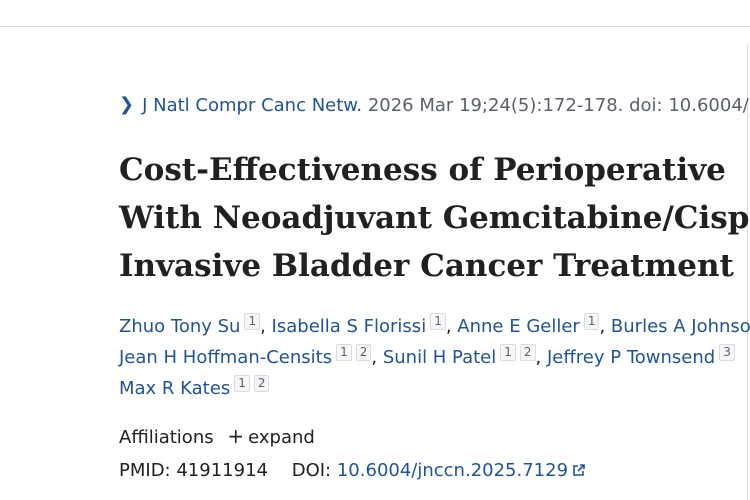 Image resolution: width=750 pixels, height=500 pixels. What do you see at coordinates (452, 470) in the screenshot?
I see `doi-value: 10.6004/jnccn.2025.7129` at bounding box center [452, 470].